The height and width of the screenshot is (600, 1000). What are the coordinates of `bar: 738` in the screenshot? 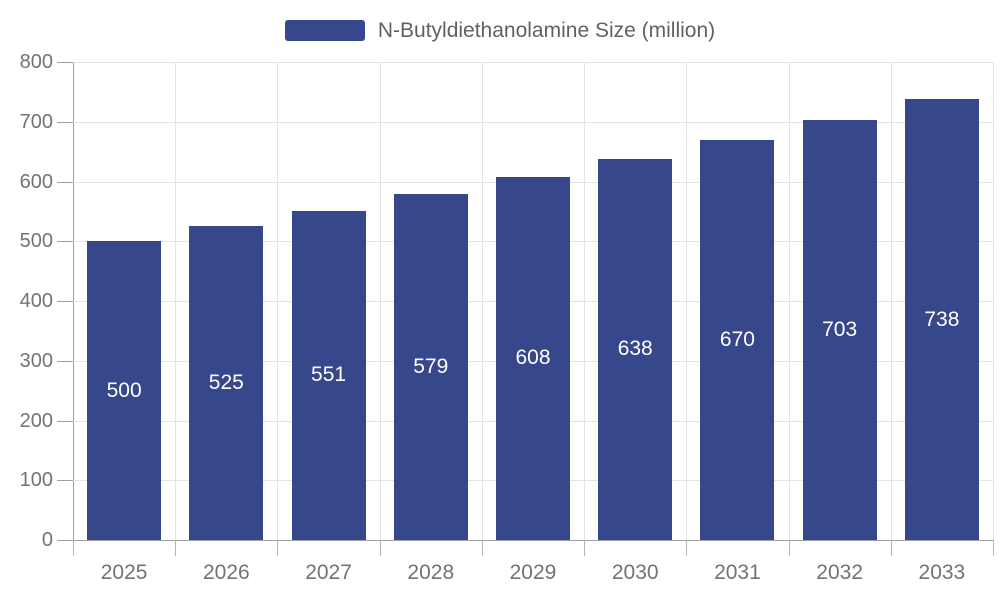 It's located at (941, 319).